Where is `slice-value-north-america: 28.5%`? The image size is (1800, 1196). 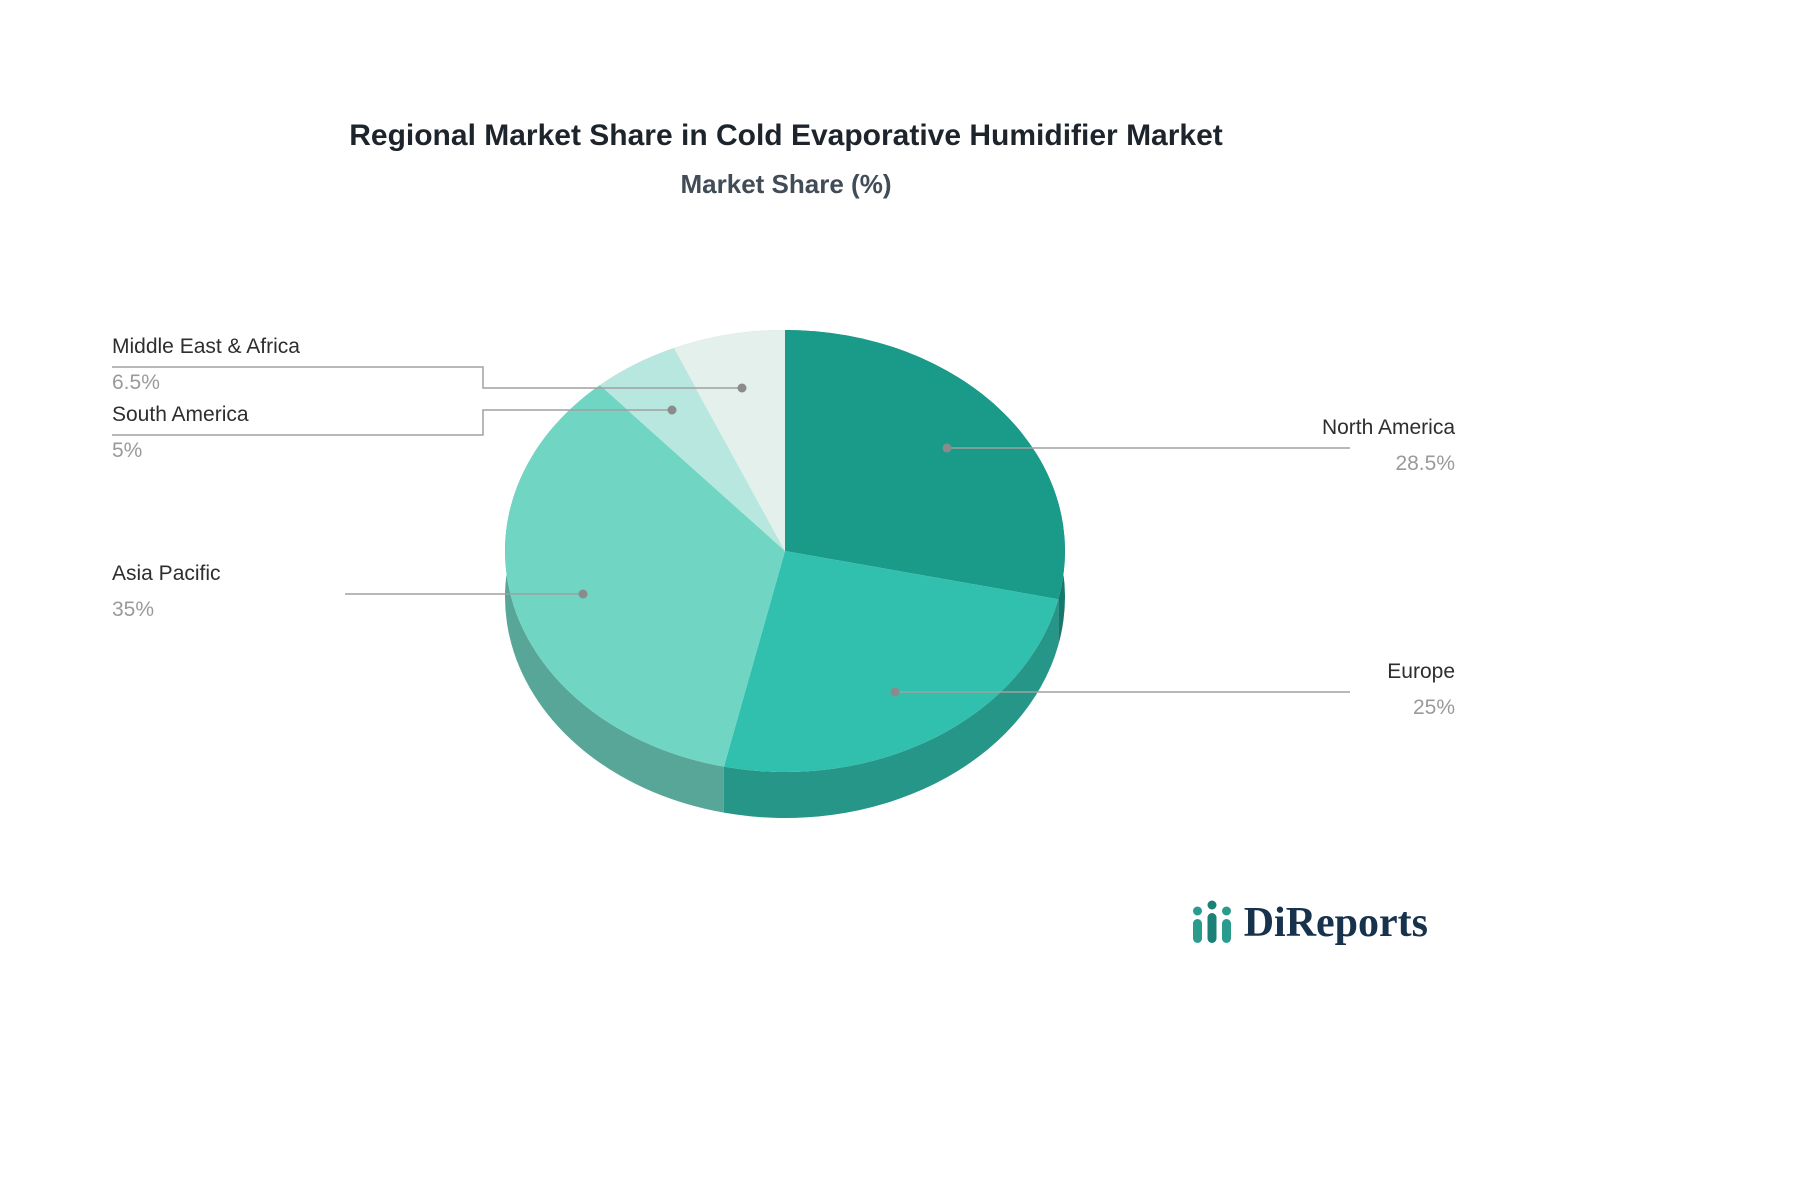 slice-value-north-america: 28.5% is located at coordinates (1425, 463).